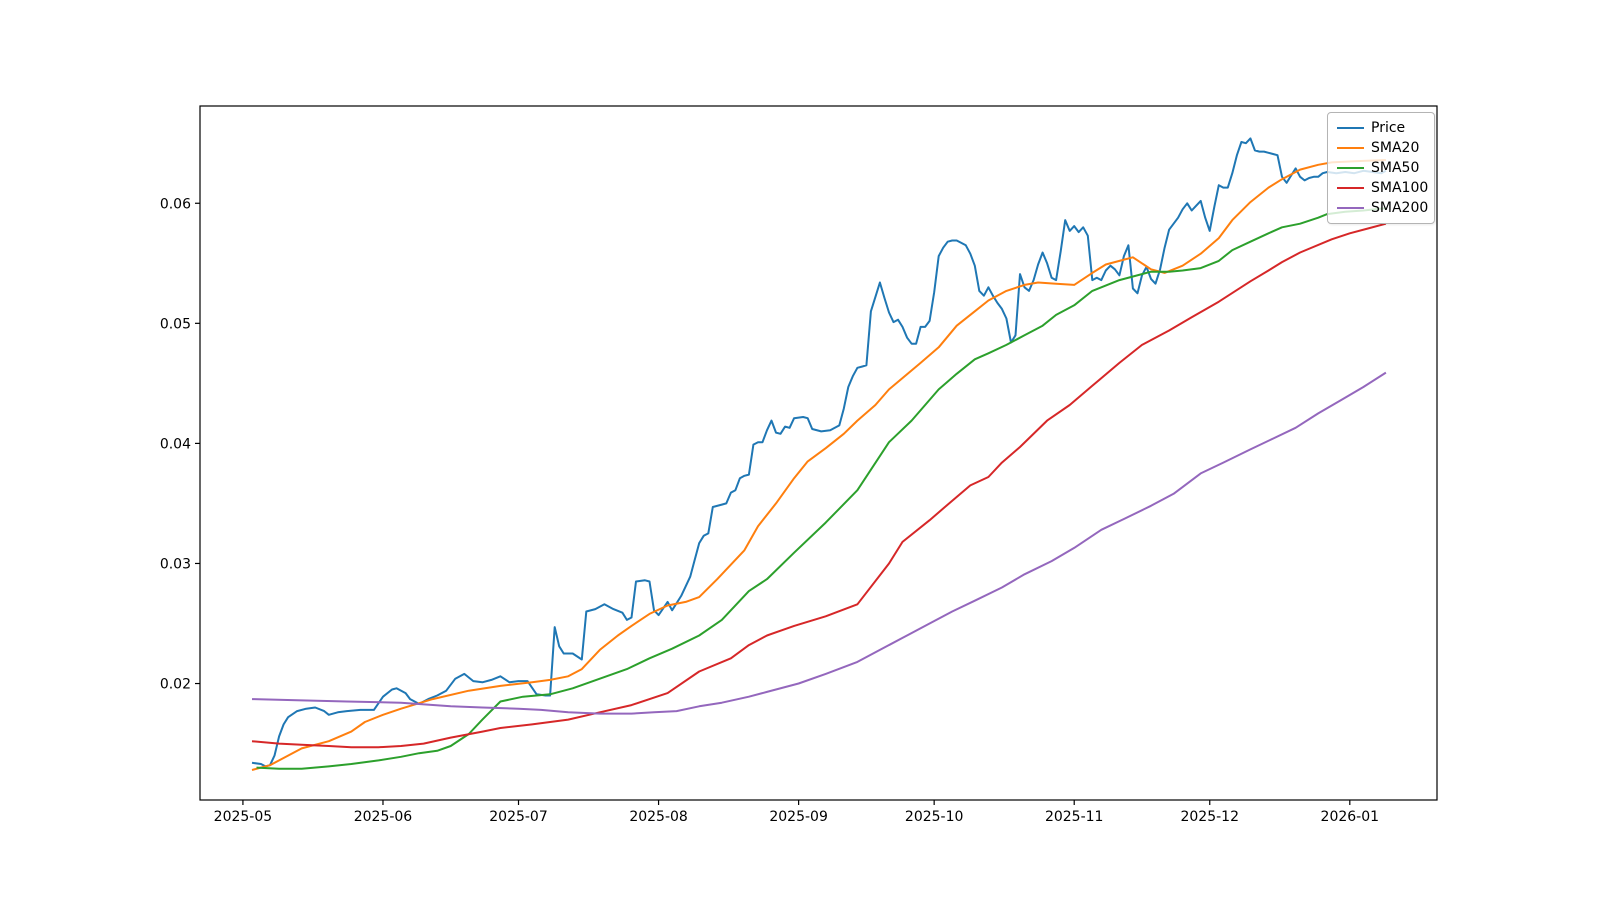 The width and height of the screenshot is (1600, 900). What do you see at coordinates (1388, 128) in the screenshot?
I see `legend-label: Price` at bounding box center [1388, 128].